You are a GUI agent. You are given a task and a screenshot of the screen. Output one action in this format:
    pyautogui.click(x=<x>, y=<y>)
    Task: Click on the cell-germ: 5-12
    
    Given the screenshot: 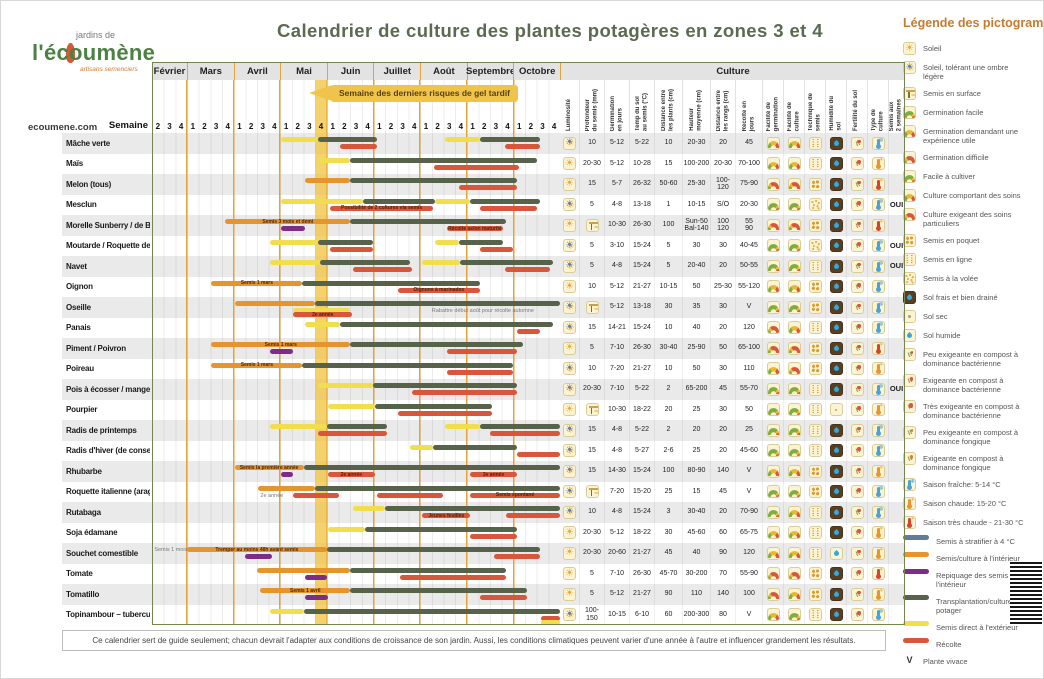 What is the action you would take?
    pyautogui.click(x=617, y=286)
    